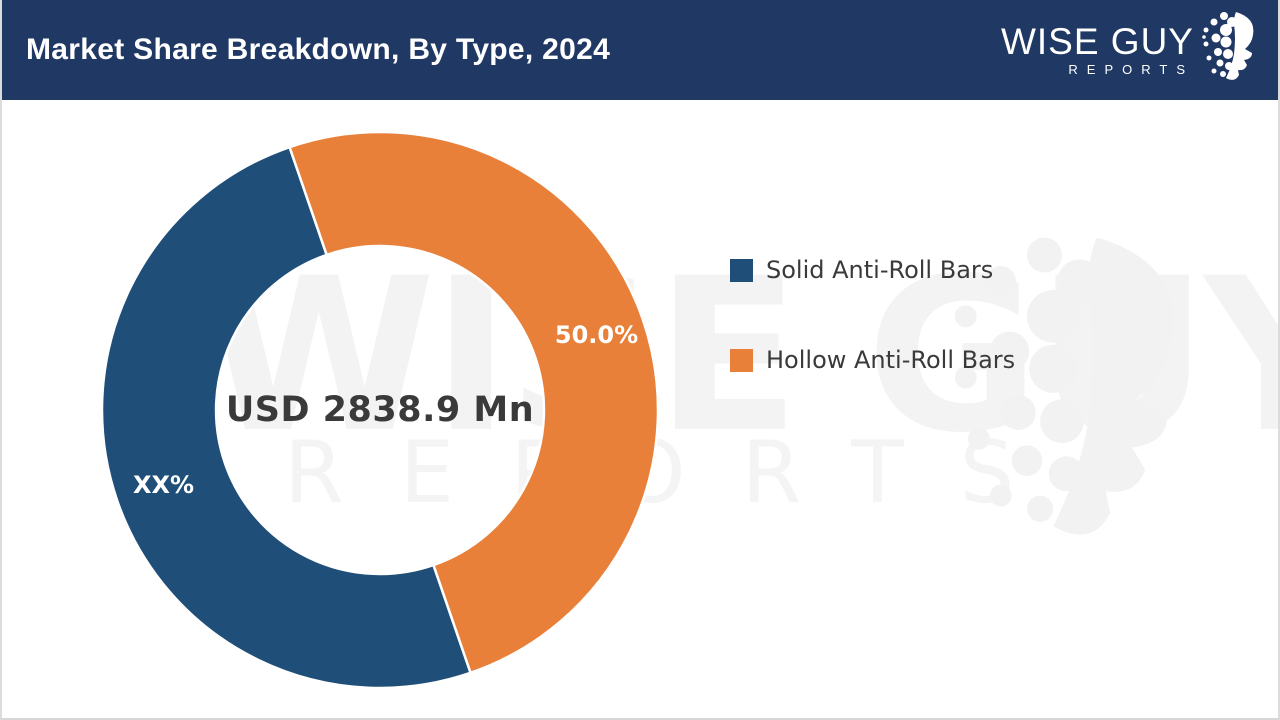  Describe the element at coordinates (1097, 41) in the screenshot. I see `logo-wordmark: WISE GUY` at that location.